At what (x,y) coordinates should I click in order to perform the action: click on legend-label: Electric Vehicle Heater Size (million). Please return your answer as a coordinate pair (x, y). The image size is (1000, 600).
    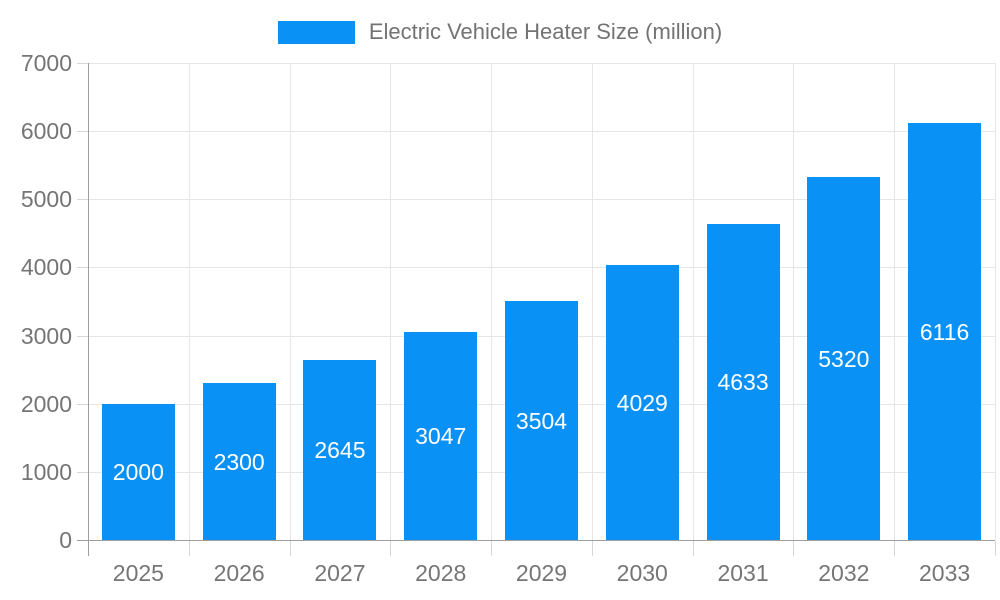
    Looking at the image, I should click on (545, 31).